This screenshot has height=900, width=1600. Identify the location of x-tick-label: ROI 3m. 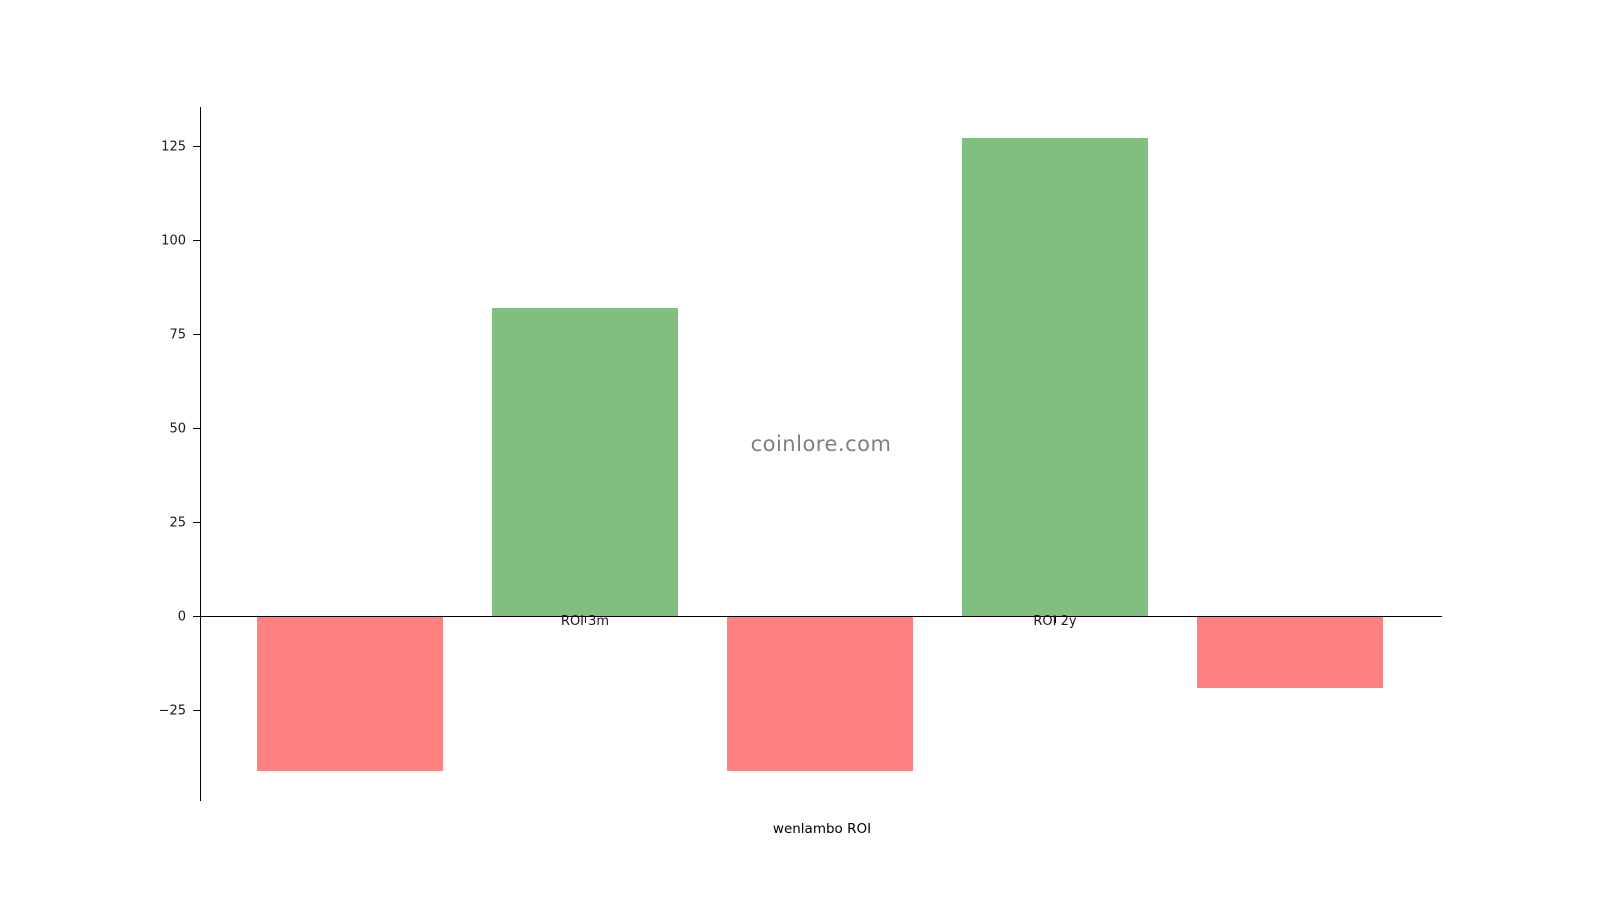
(585, 621).